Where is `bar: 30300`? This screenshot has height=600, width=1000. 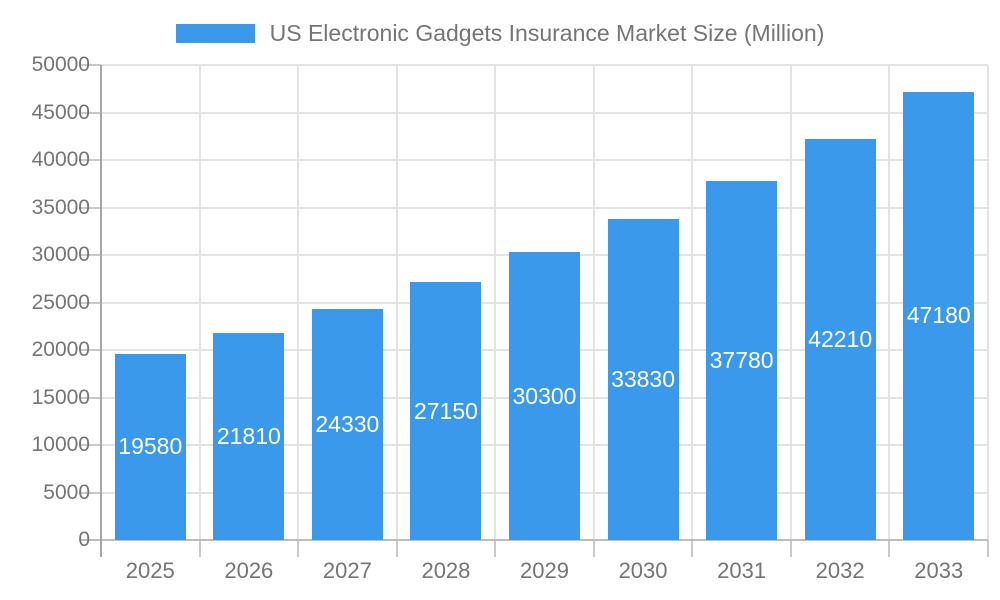 bar: 30300 is located at coordinates (544, 396).